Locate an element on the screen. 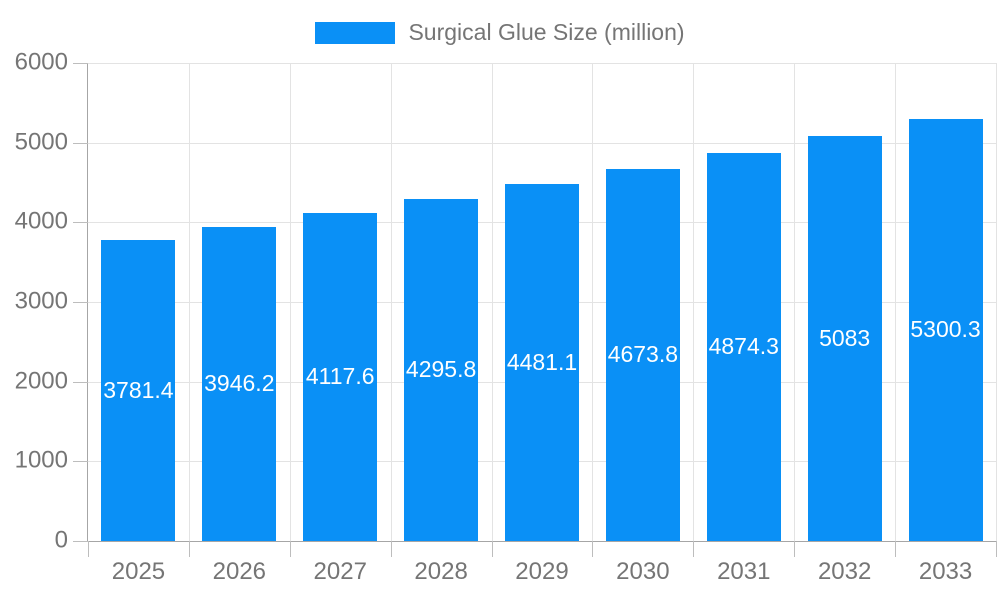 The width and height of the screenshot is (1000, 600). bar-value-label: 4874.3 is located at coordinates (743, 346).